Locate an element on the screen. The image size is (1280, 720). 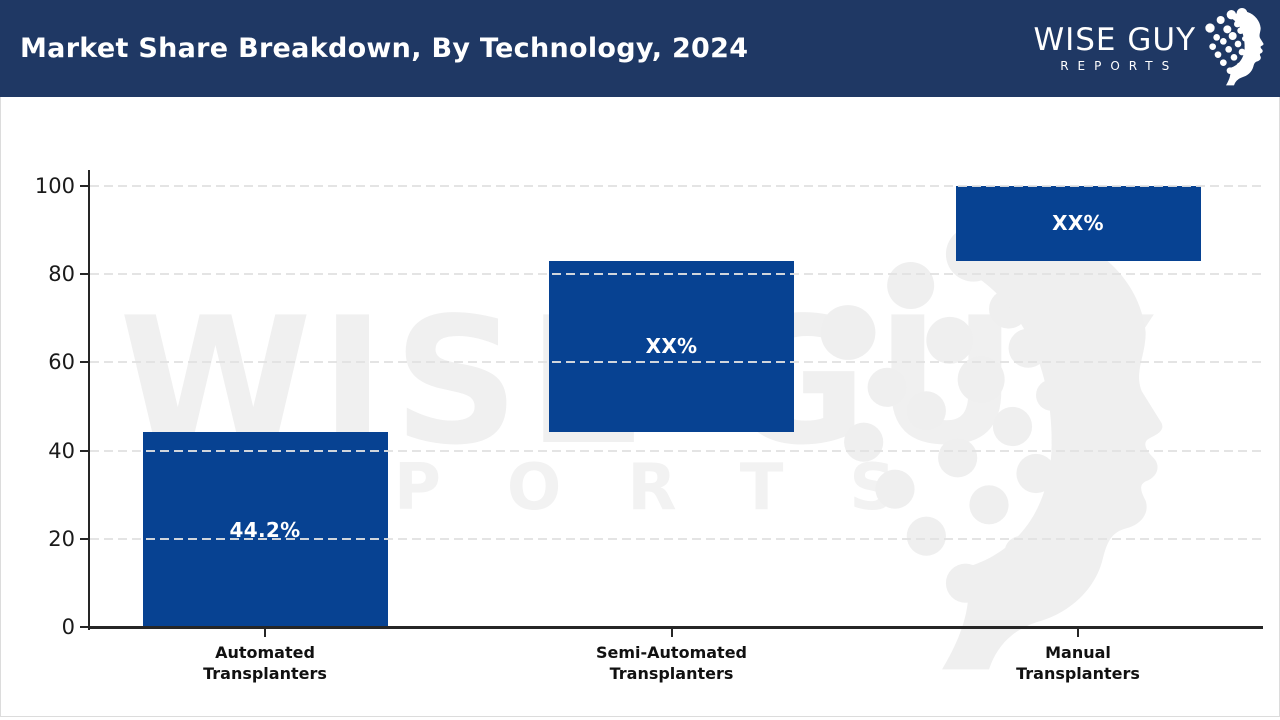
y-axis-tick-label: 40 is located at coordinates (61, 450).